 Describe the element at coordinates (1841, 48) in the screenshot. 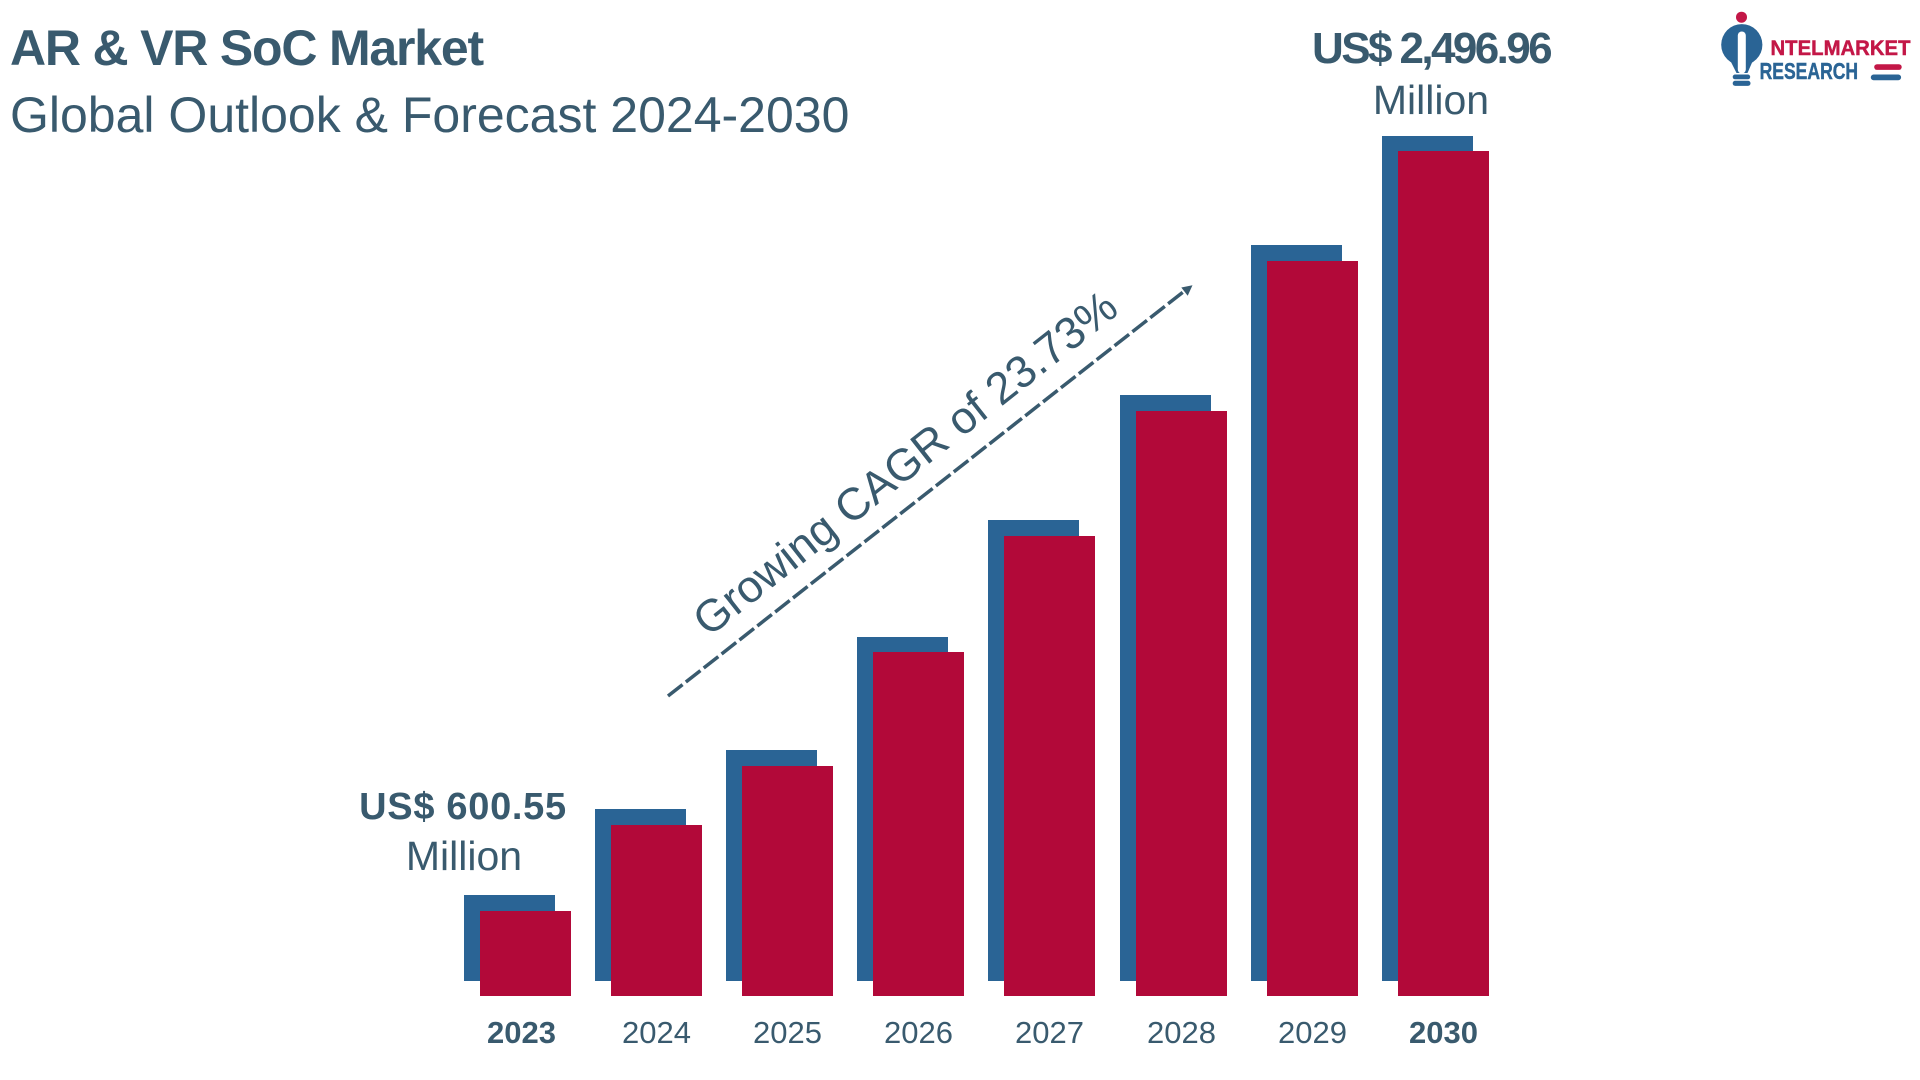

I see `svg-text: NTELMARKET` at that location.